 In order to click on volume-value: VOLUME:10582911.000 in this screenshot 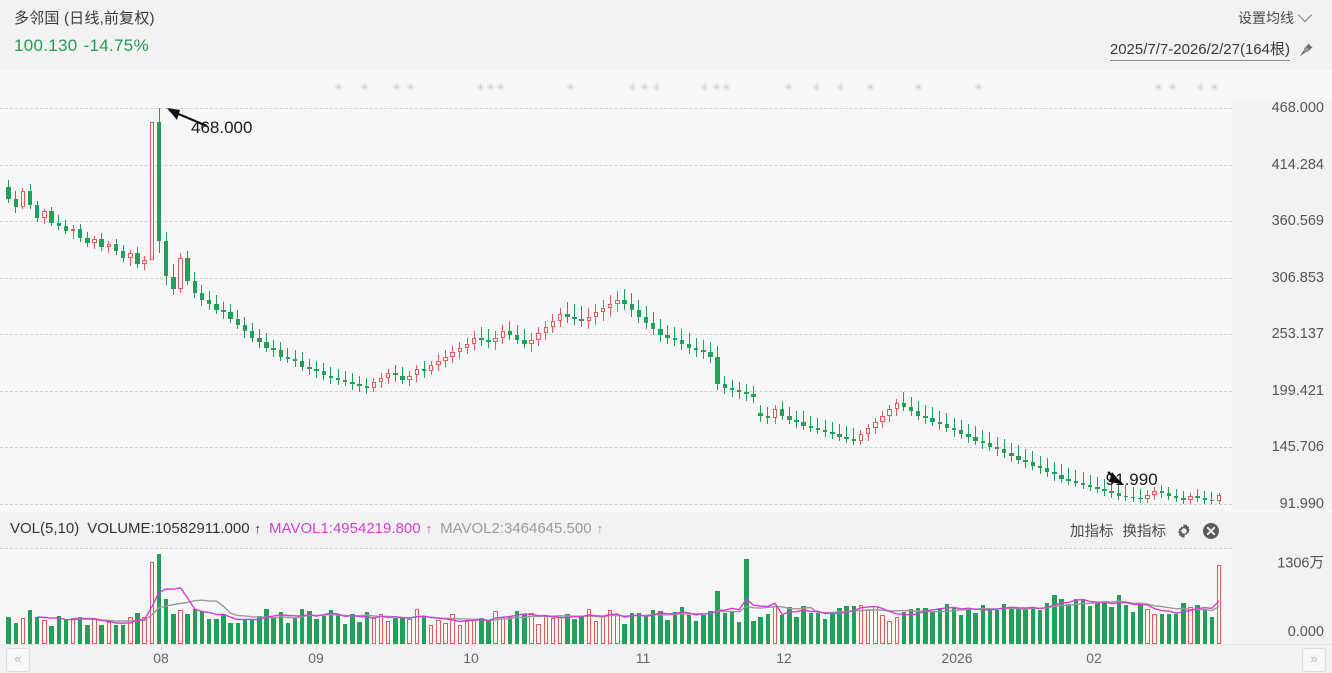, I will do `click(168, 528)`.